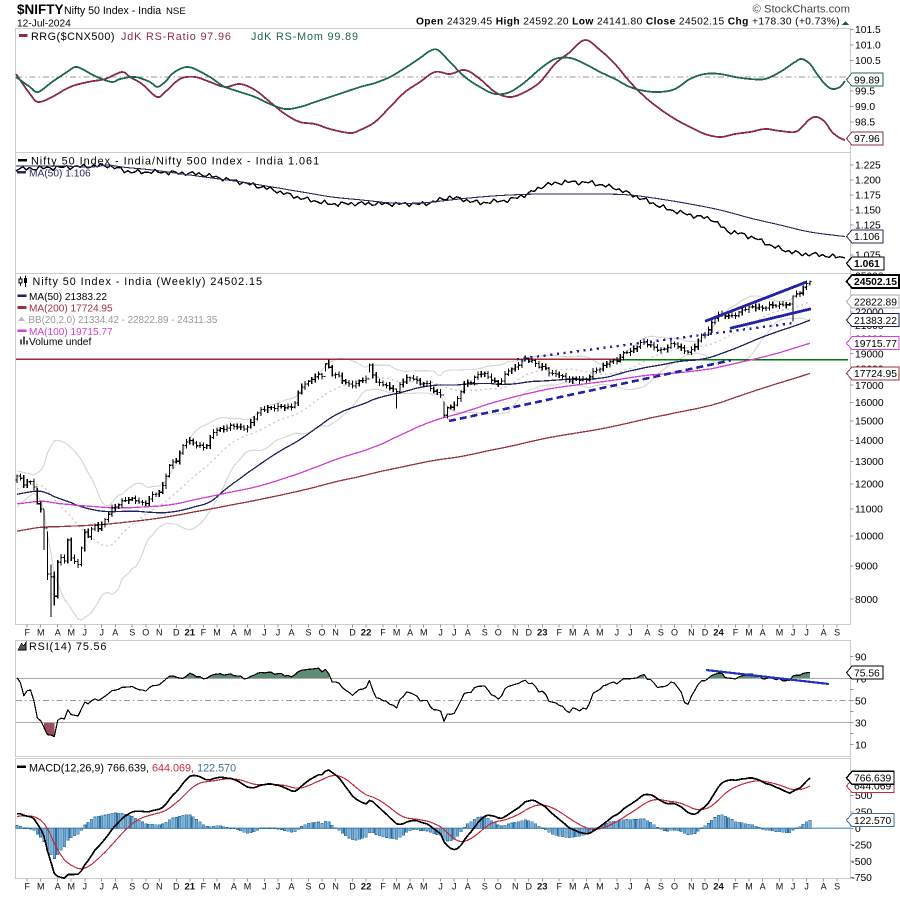 This screenshot has height=900, width=900. Describe the element at coordinates (366, 887) in the screenshot. I see `svg-text: 22` at that location.